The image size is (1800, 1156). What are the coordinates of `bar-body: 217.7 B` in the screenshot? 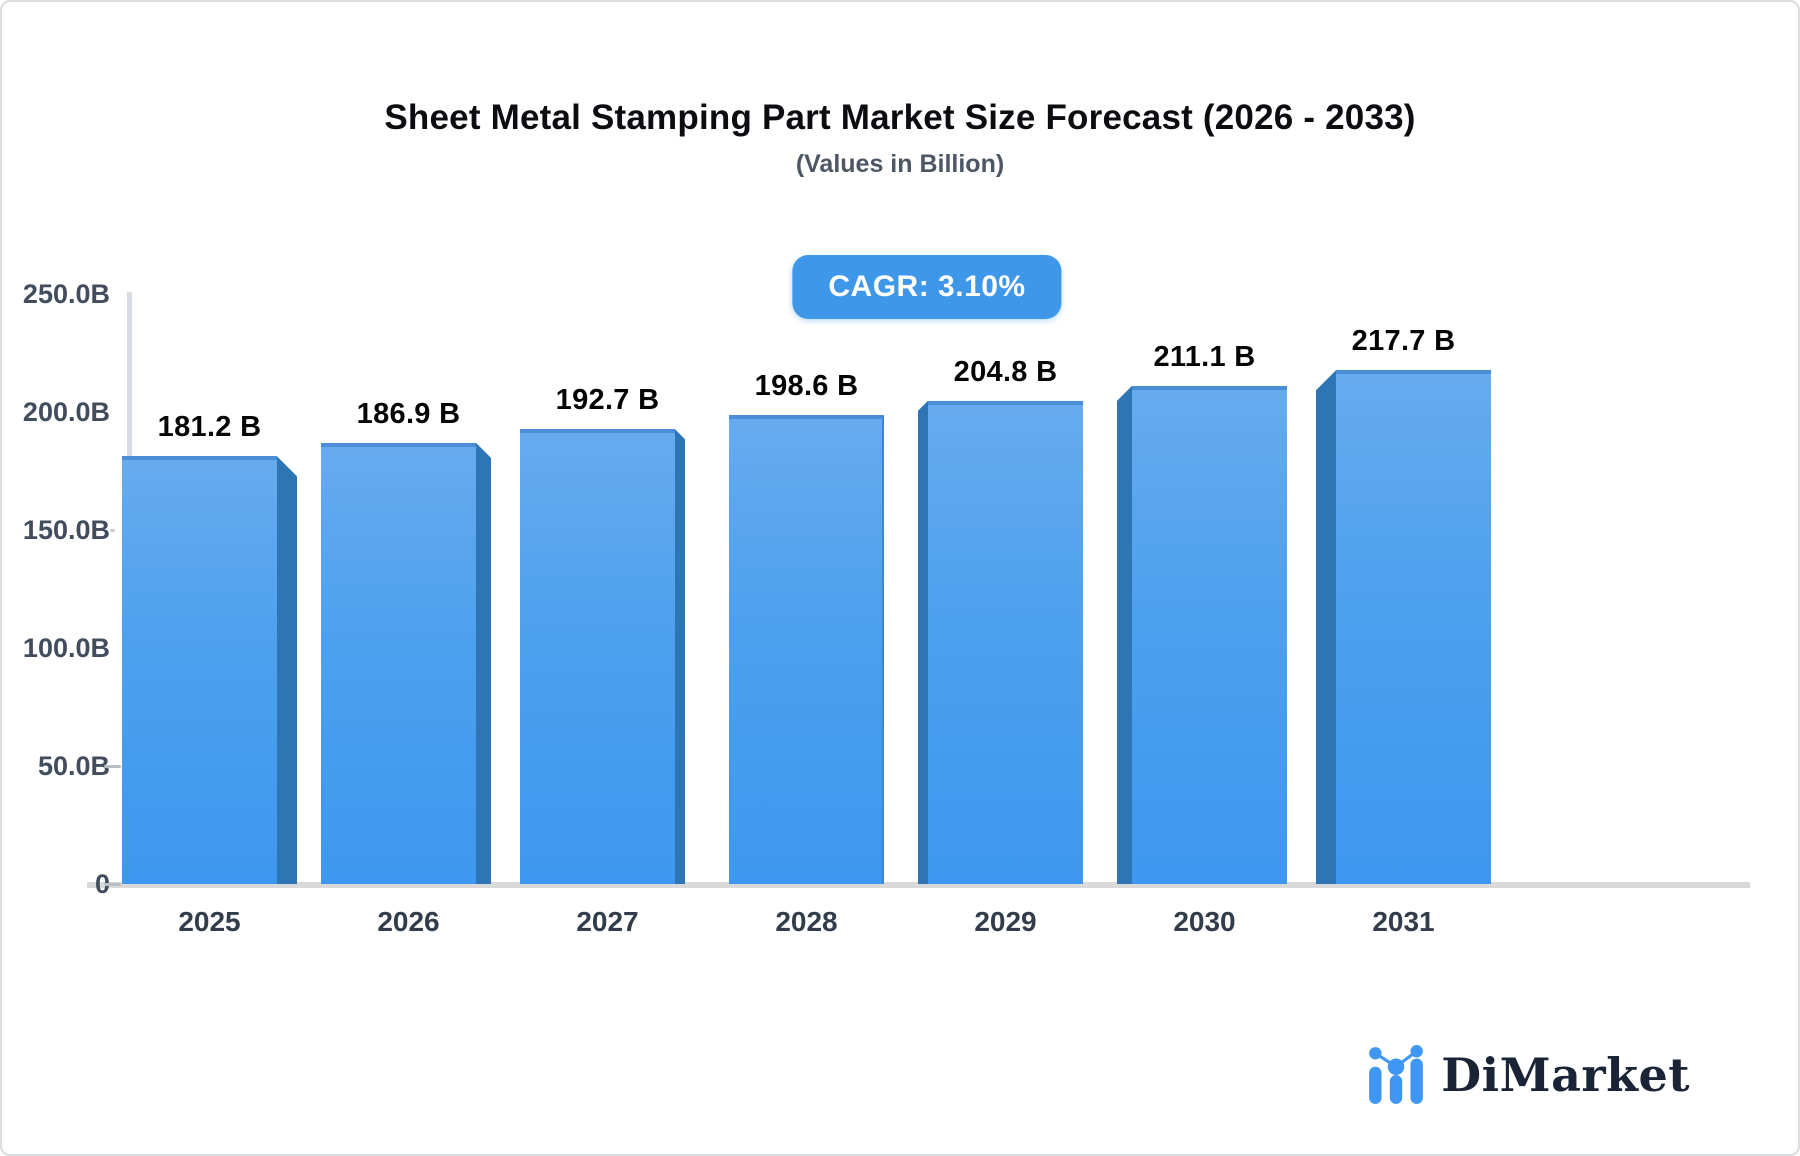 It's located at (1403, 604).